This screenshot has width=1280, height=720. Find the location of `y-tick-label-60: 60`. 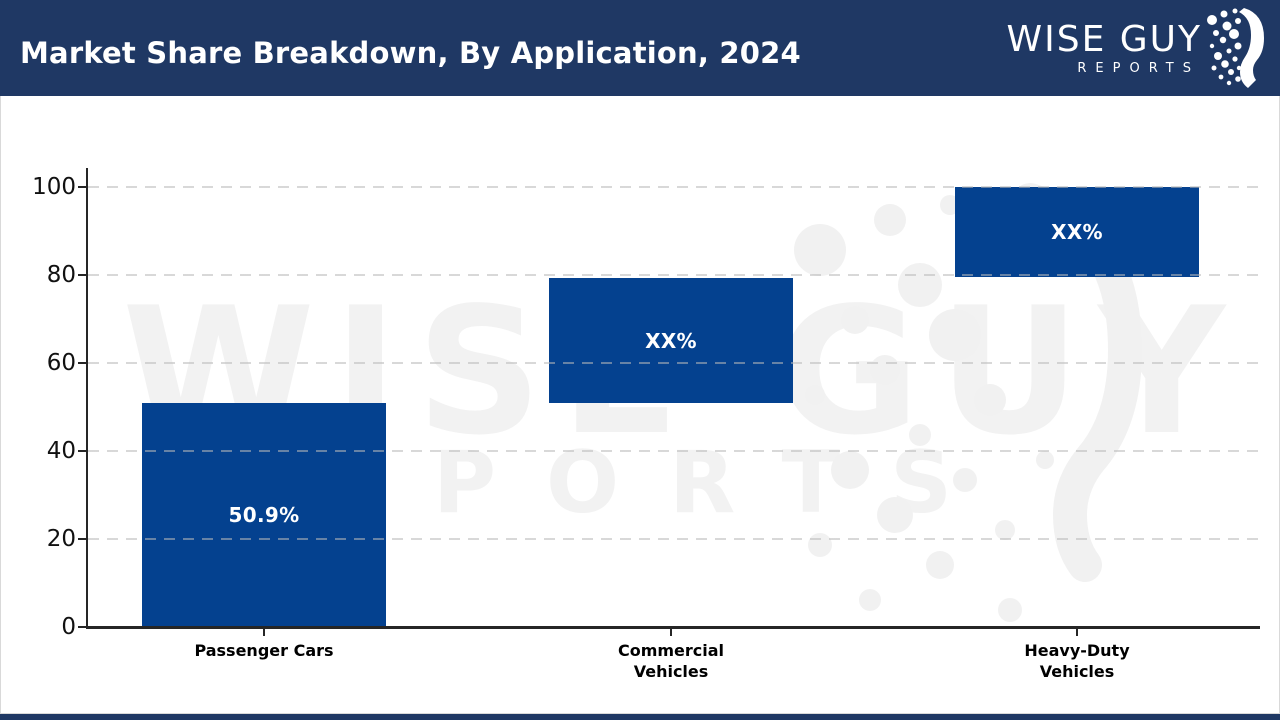

y-tick-label-60: 60 is located at coordinates (61, 363).